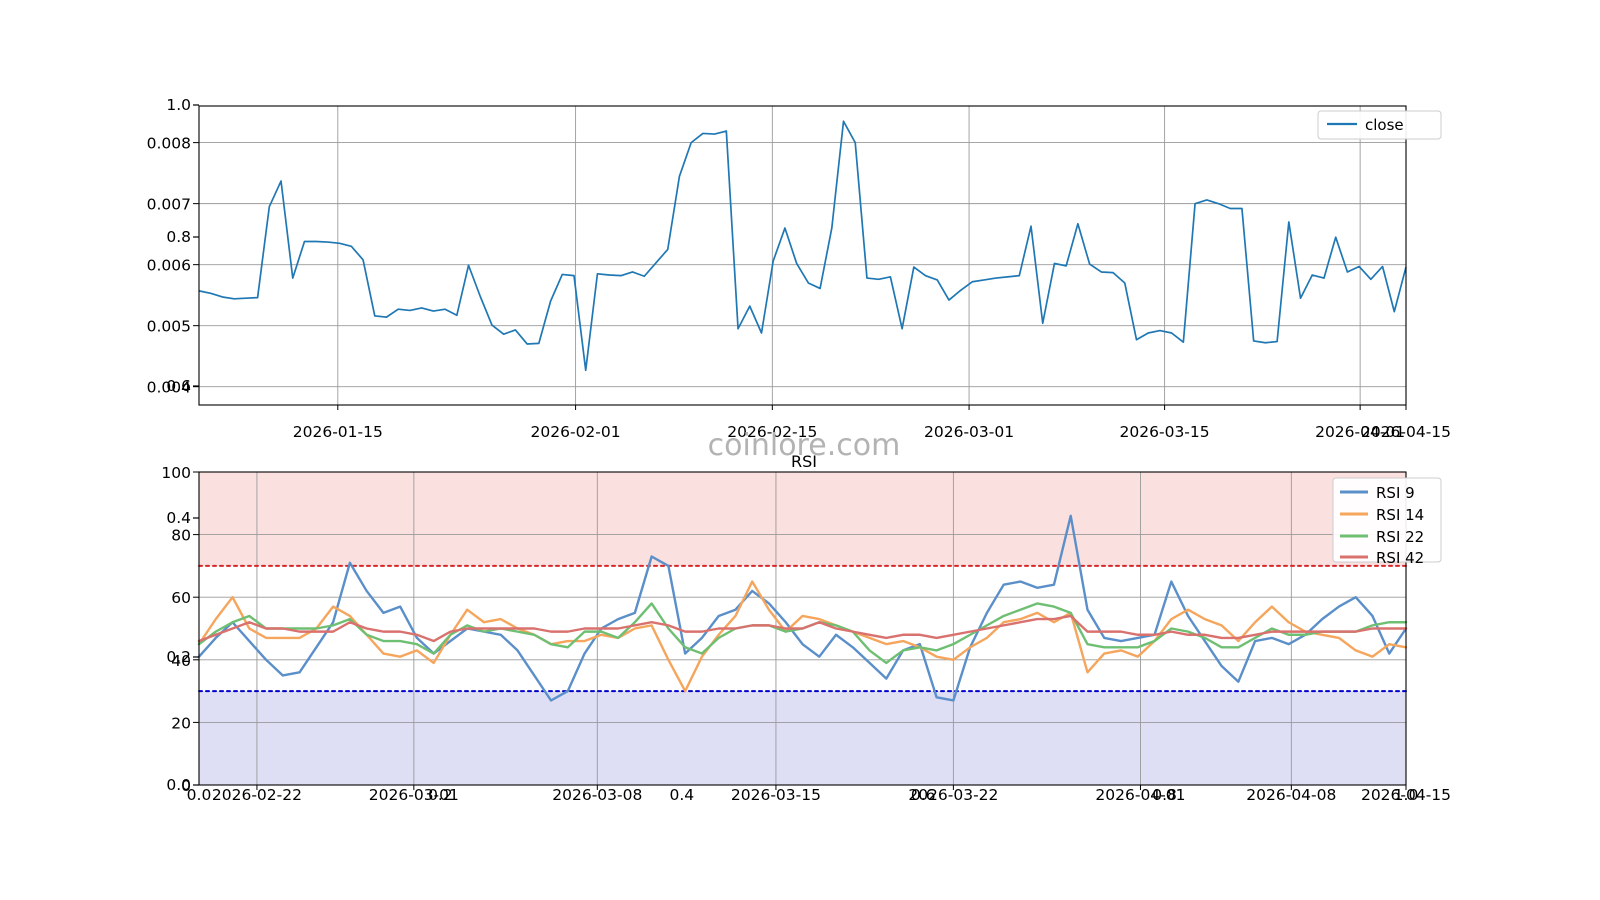 This screenshot has height=900, width=1600. Describe the element at coordinates (414, 795) in the screenshot. I see `rsi-x-tick-2026-03-01: 2026-03-01` at that location.